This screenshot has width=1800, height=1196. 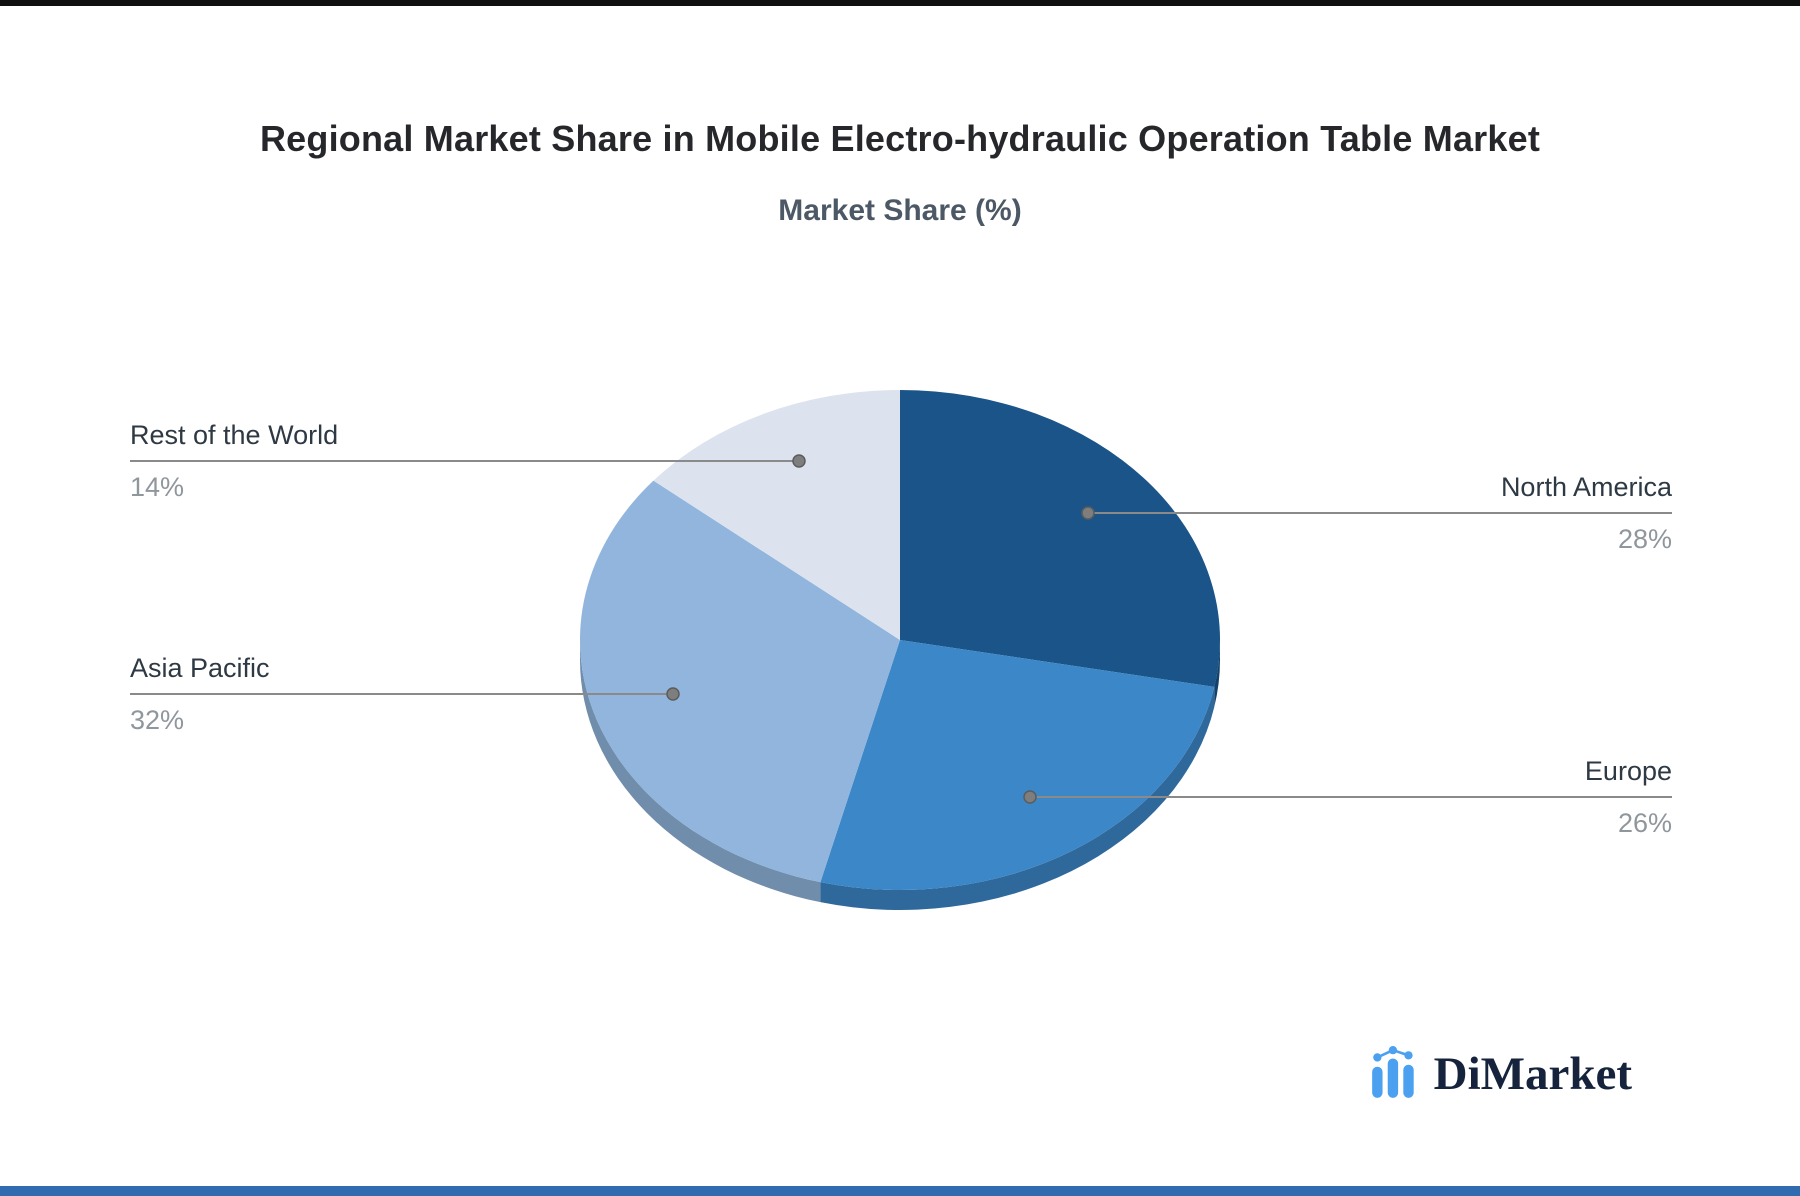 What do you see at coordinates (1586, 487) in the screenshot?
I see `slice-label-north-america: North America` at bounding box center [1586, 487].